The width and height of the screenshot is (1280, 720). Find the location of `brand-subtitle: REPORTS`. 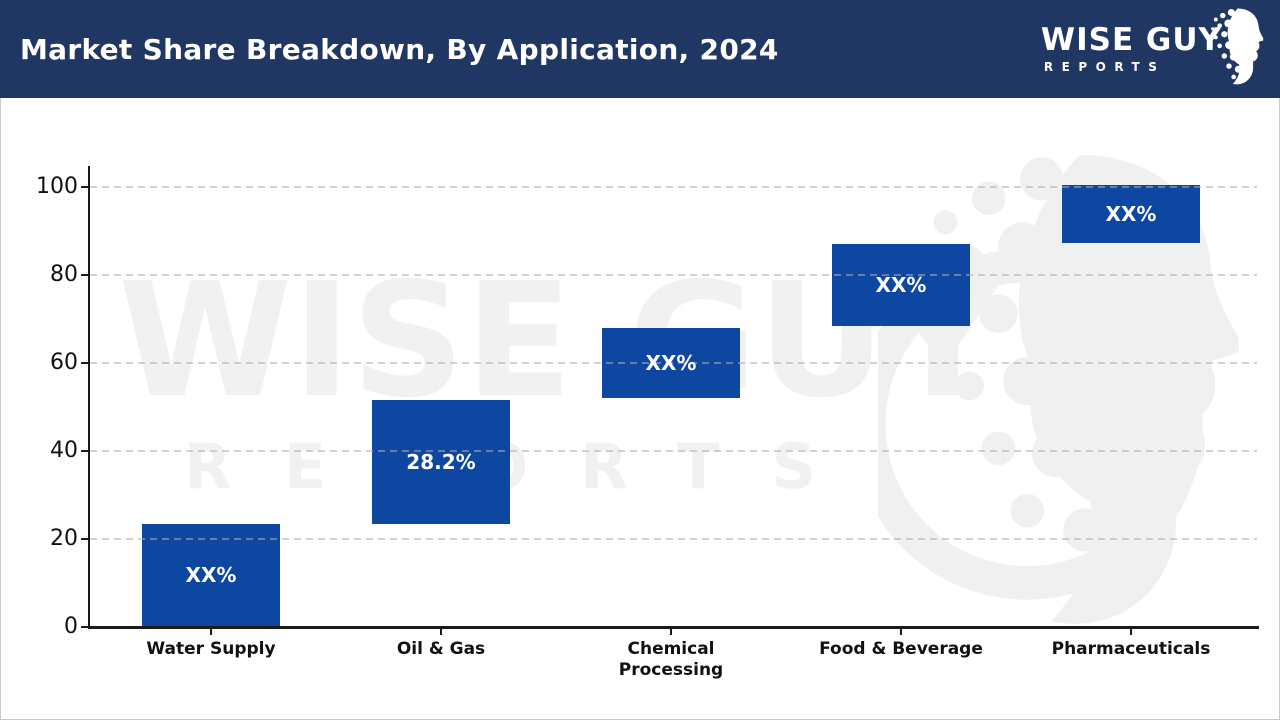

brand-subtitle: REPORTS is located at coordinates (1104, 66).